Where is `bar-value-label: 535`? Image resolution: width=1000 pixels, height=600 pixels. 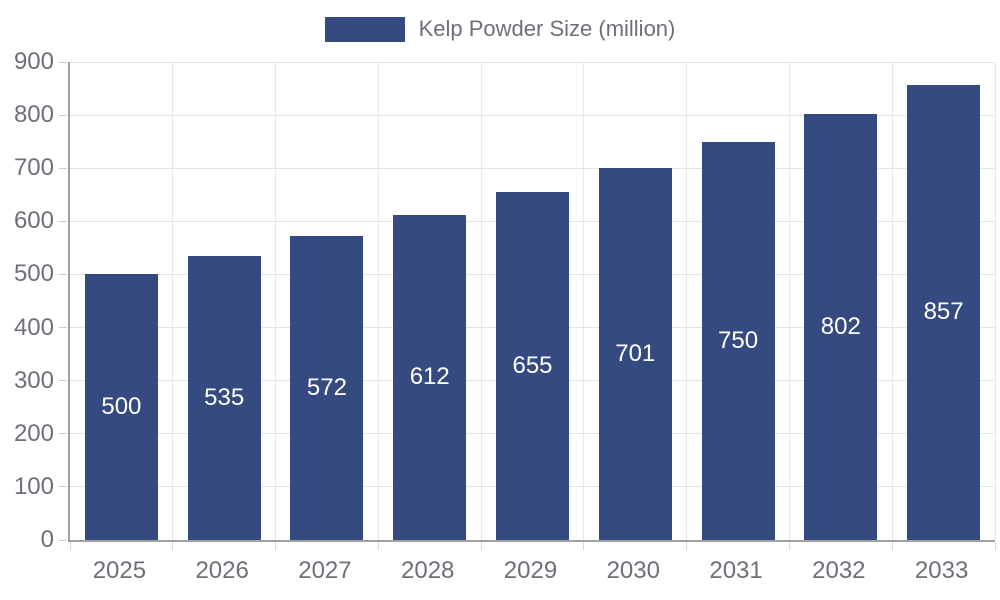
bar-value-label: 535 is located at coordinates (224, 397).